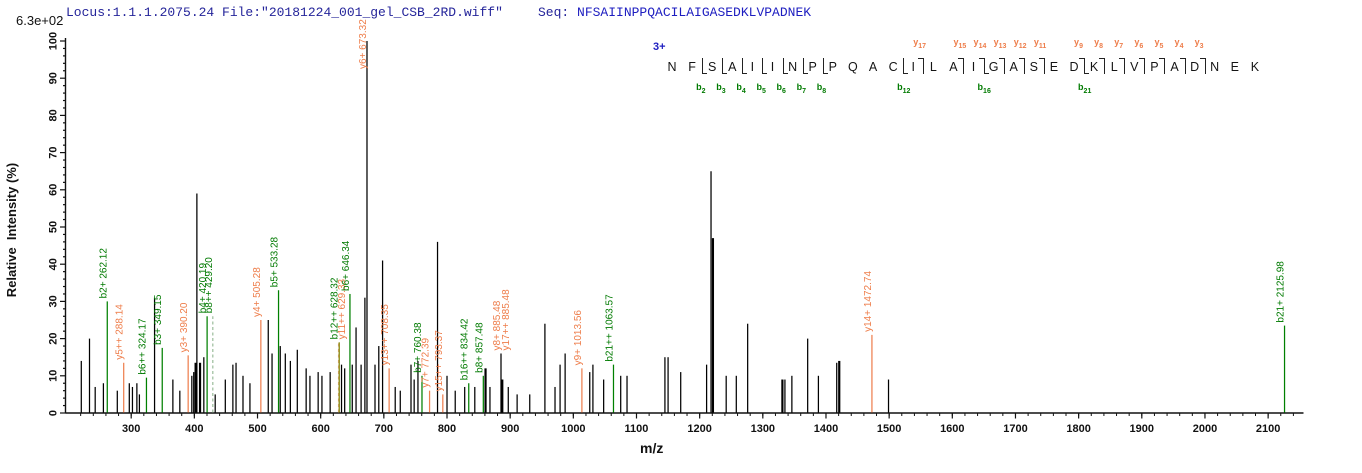  What do you see at coordinates (980, 43) in the screenshot?
I see `y-ion-label: y14` at bounding box center [980, 43].